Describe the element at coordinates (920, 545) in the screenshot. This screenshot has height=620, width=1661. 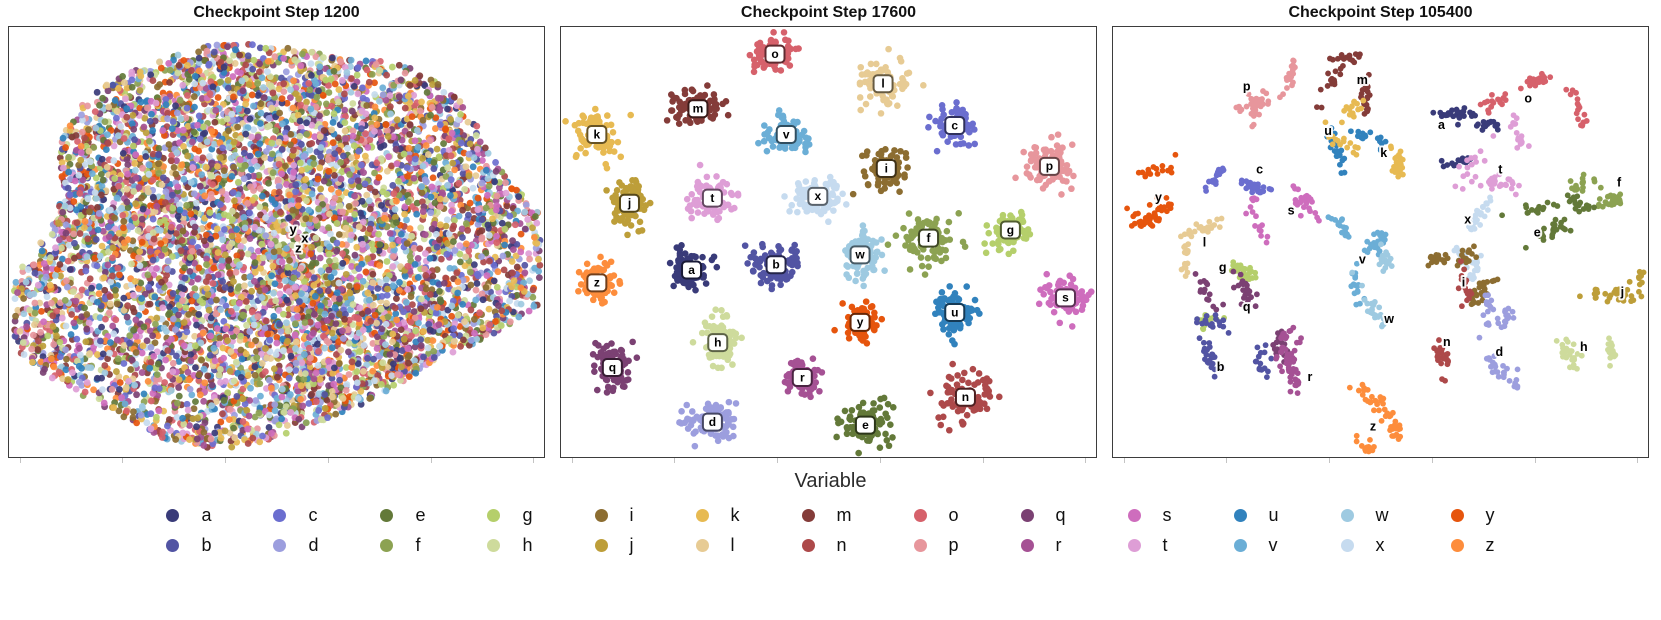
I see `legend-dot-p` at that location.